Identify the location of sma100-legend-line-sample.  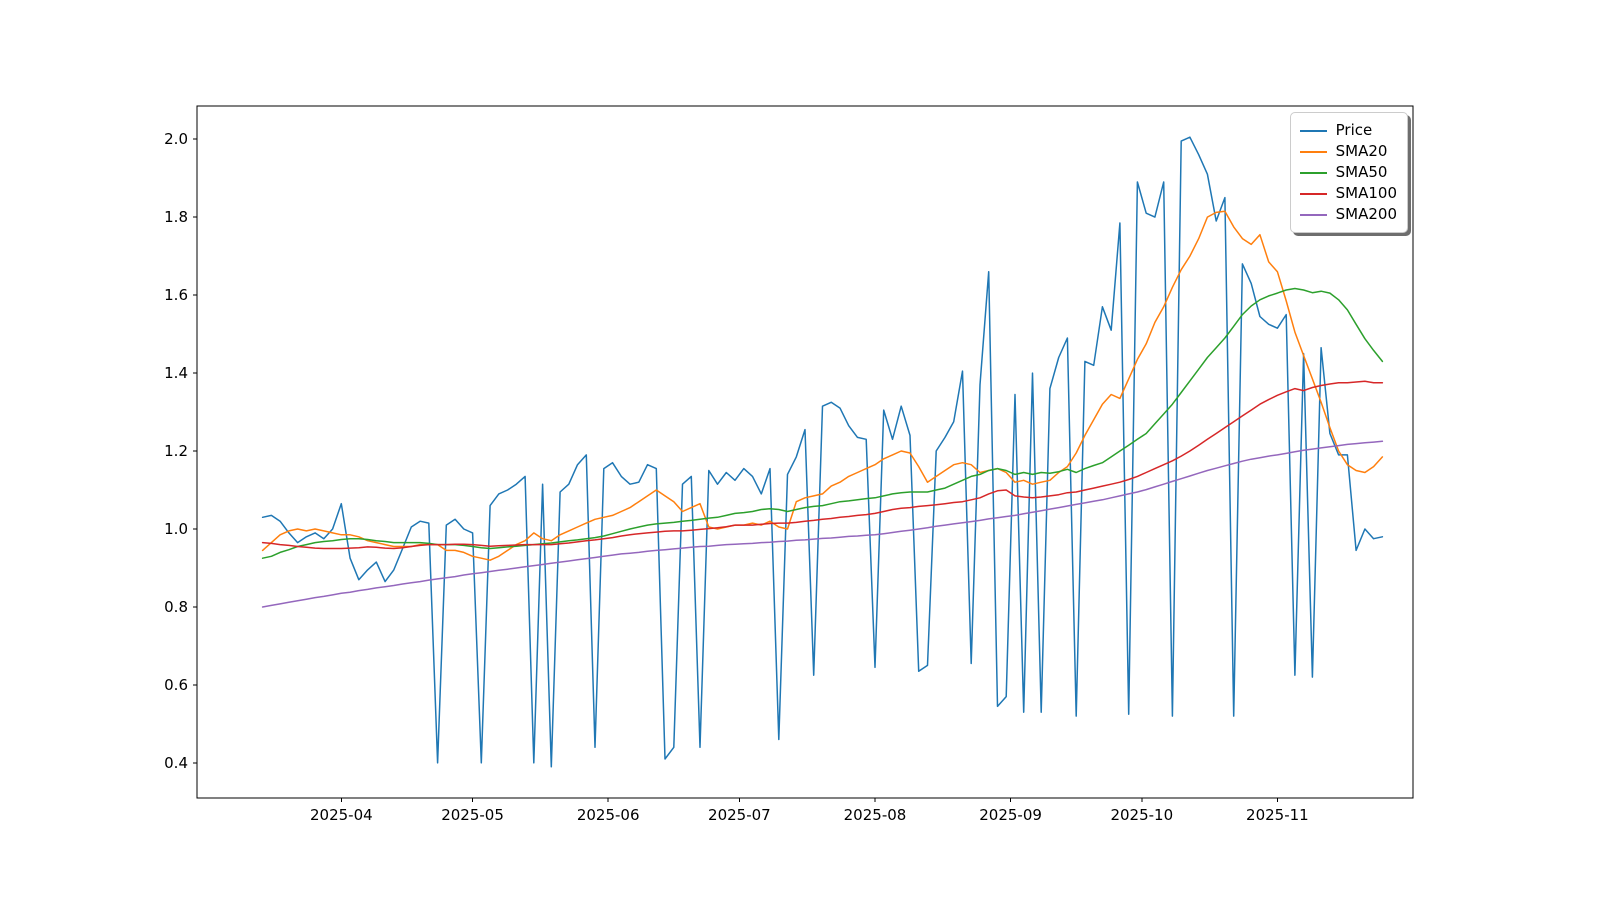
(1313, 193).